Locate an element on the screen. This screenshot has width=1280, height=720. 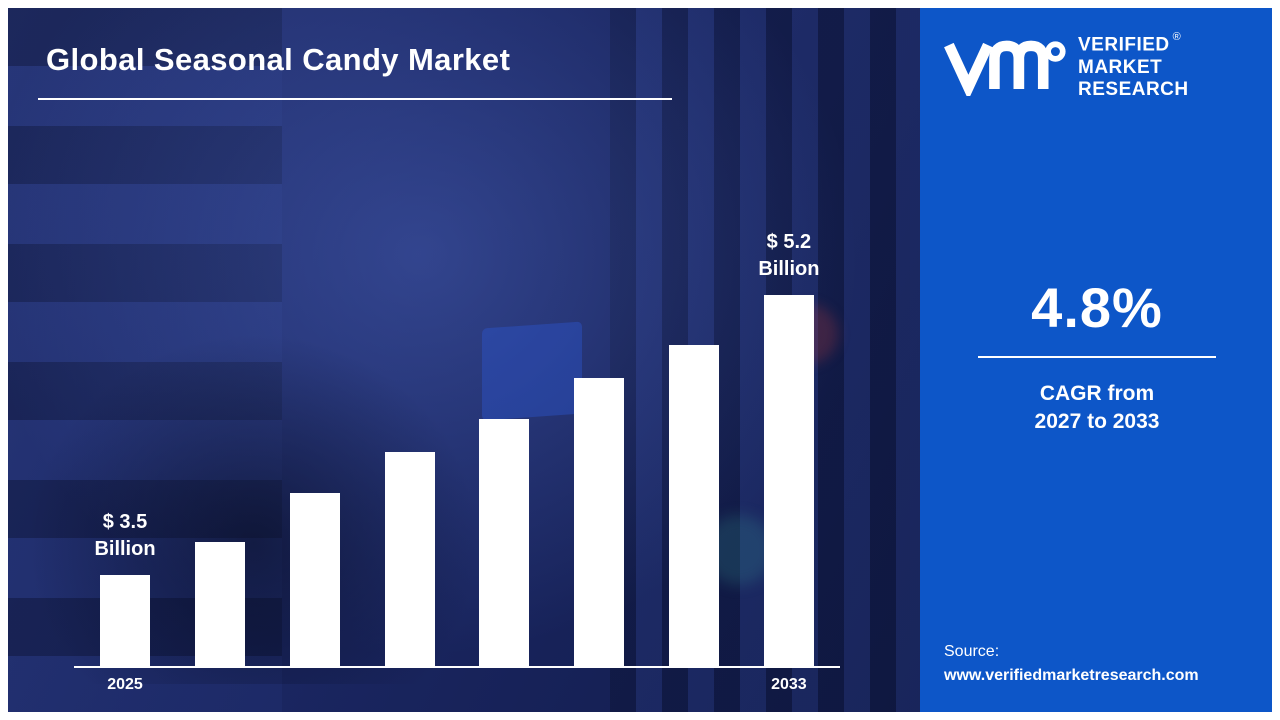
cagr-caption-line-2: 2027 to 2033 is located at coordinates (1097, 422).